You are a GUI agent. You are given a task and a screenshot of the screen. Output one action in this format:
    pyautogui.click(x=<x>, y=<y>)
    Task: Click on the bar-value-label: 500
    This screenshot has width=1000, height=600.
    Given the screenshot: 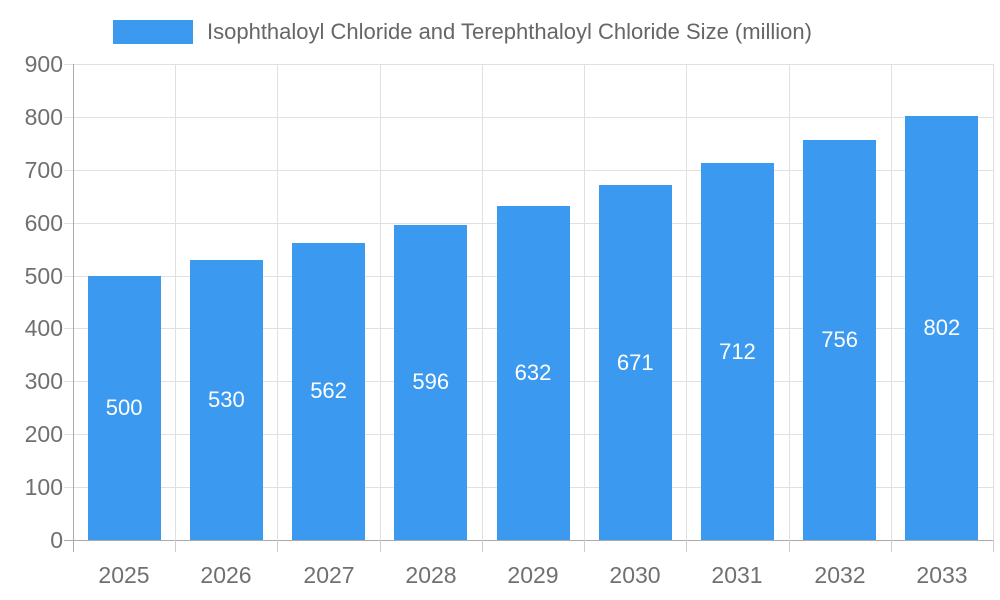 What is the action you would take?
    pyautogui.click(x=124, y=407)
    